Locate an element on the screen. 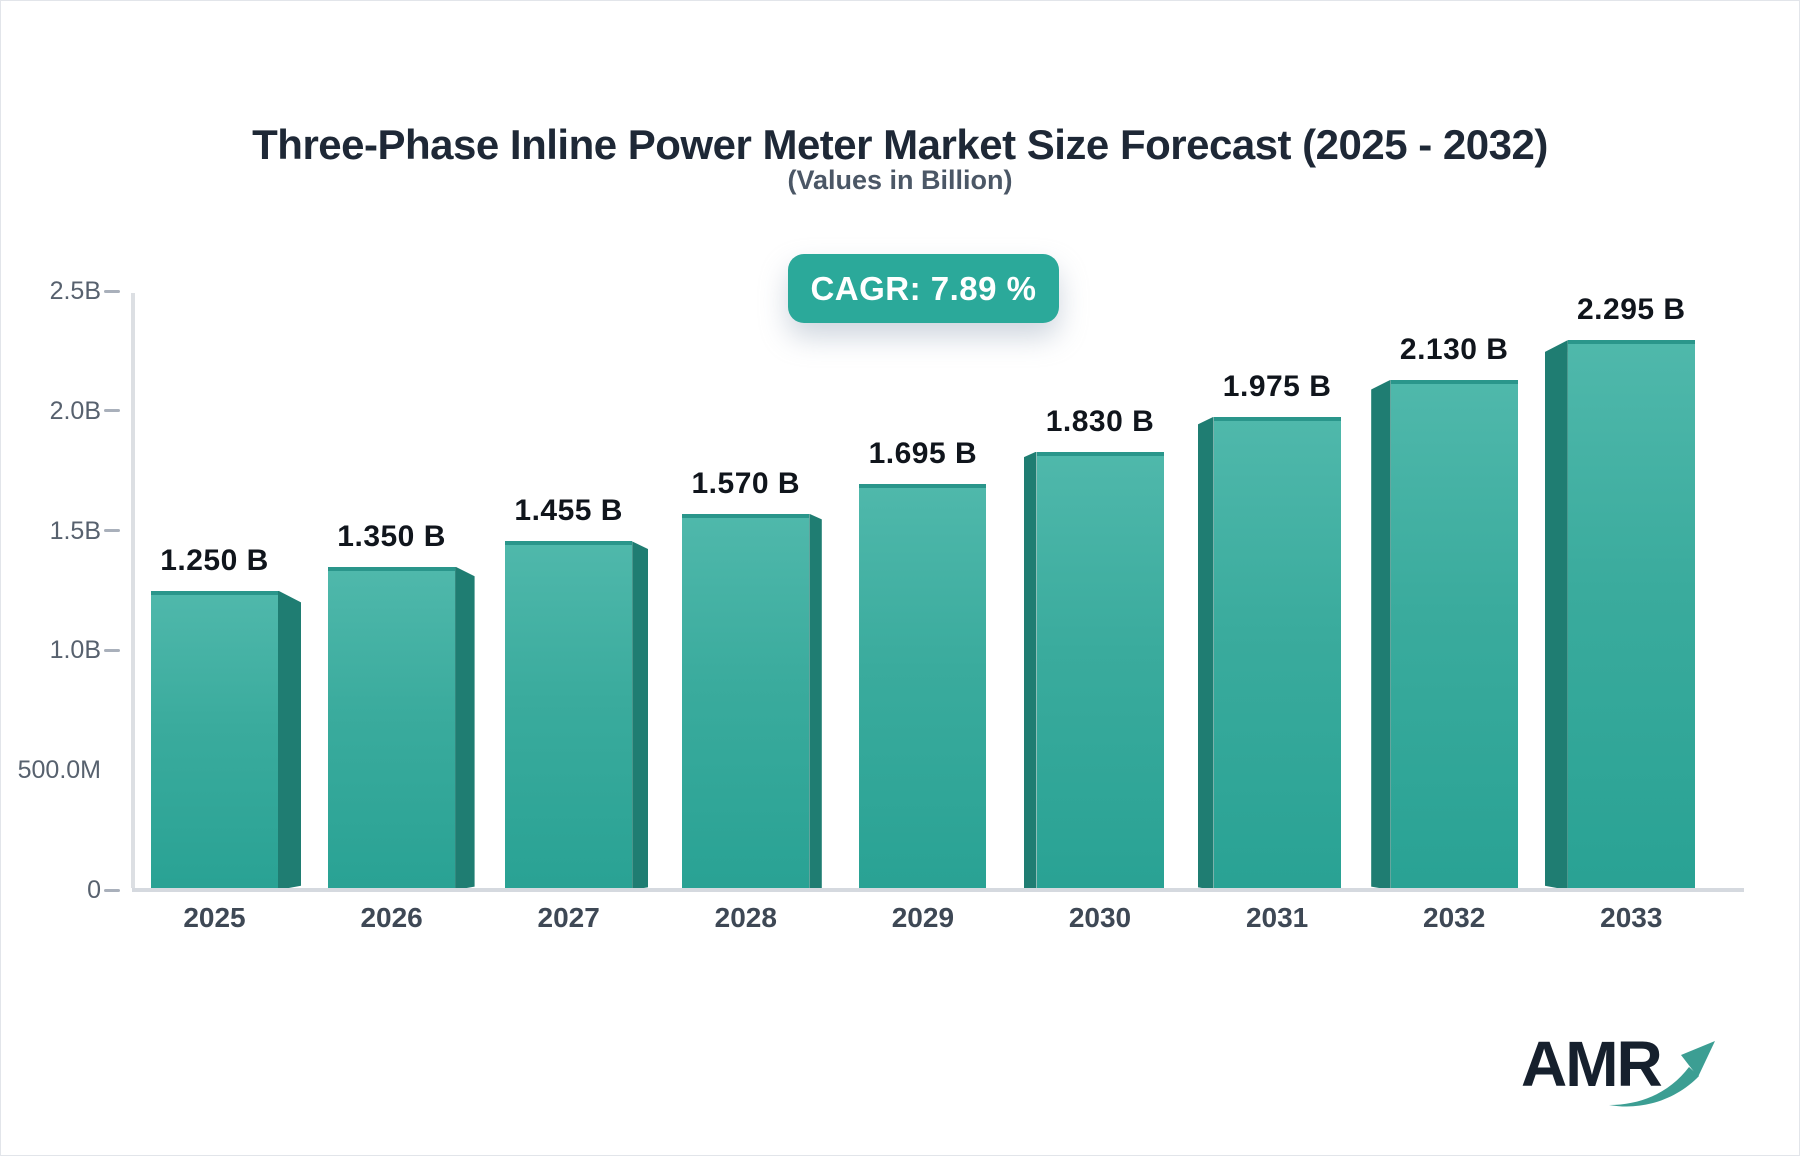  bar-value-label: 1.350 B is located at coordinates (391, 536).